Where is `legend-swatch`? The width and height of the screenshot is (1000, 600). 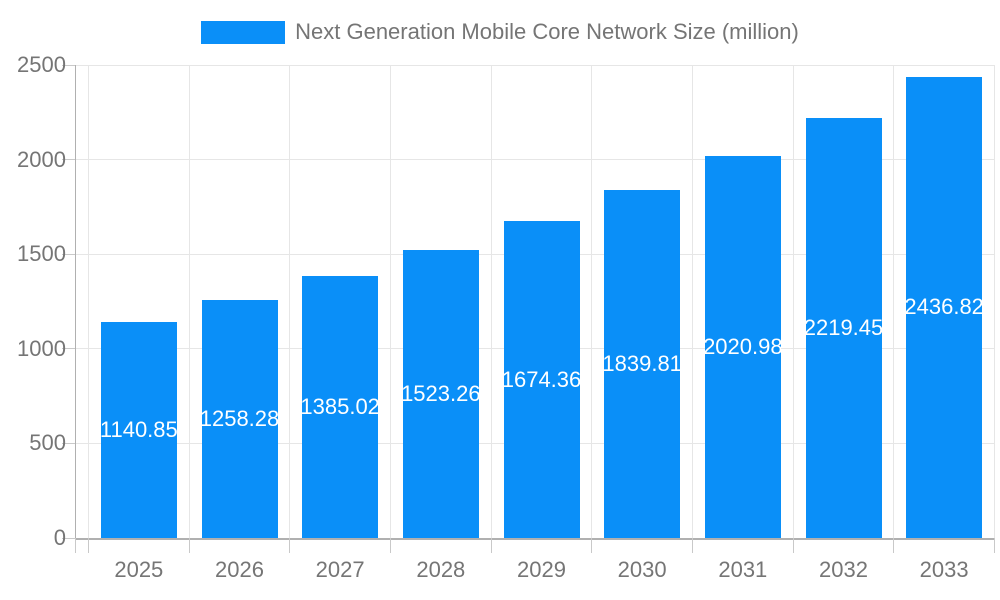 legend-swatch is located at coordinates (243, 32).